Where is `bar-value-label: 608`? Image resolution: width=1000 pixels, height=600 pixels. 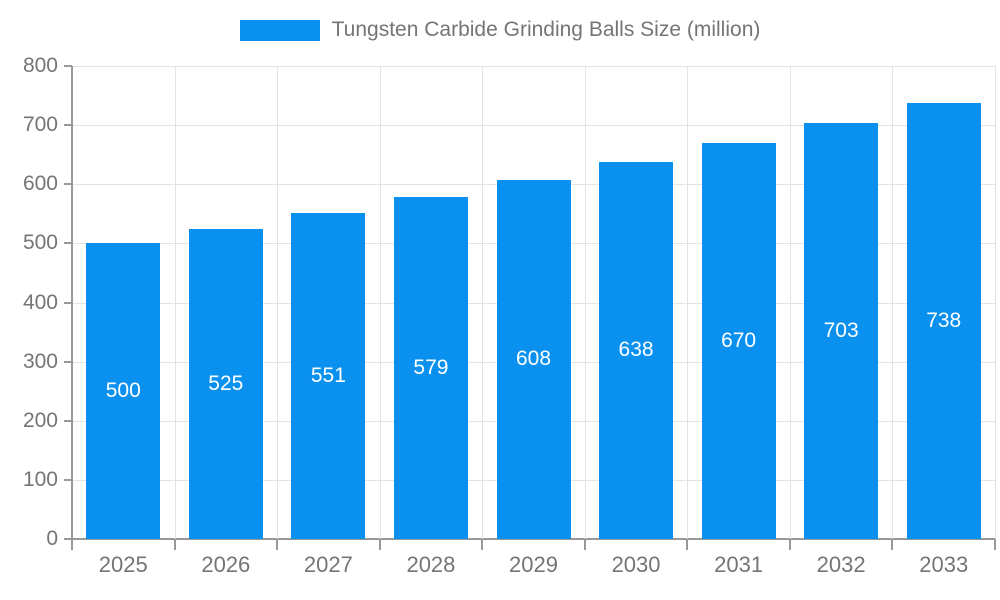 bar-value-label: 608 is located at coordinates (533, 359).